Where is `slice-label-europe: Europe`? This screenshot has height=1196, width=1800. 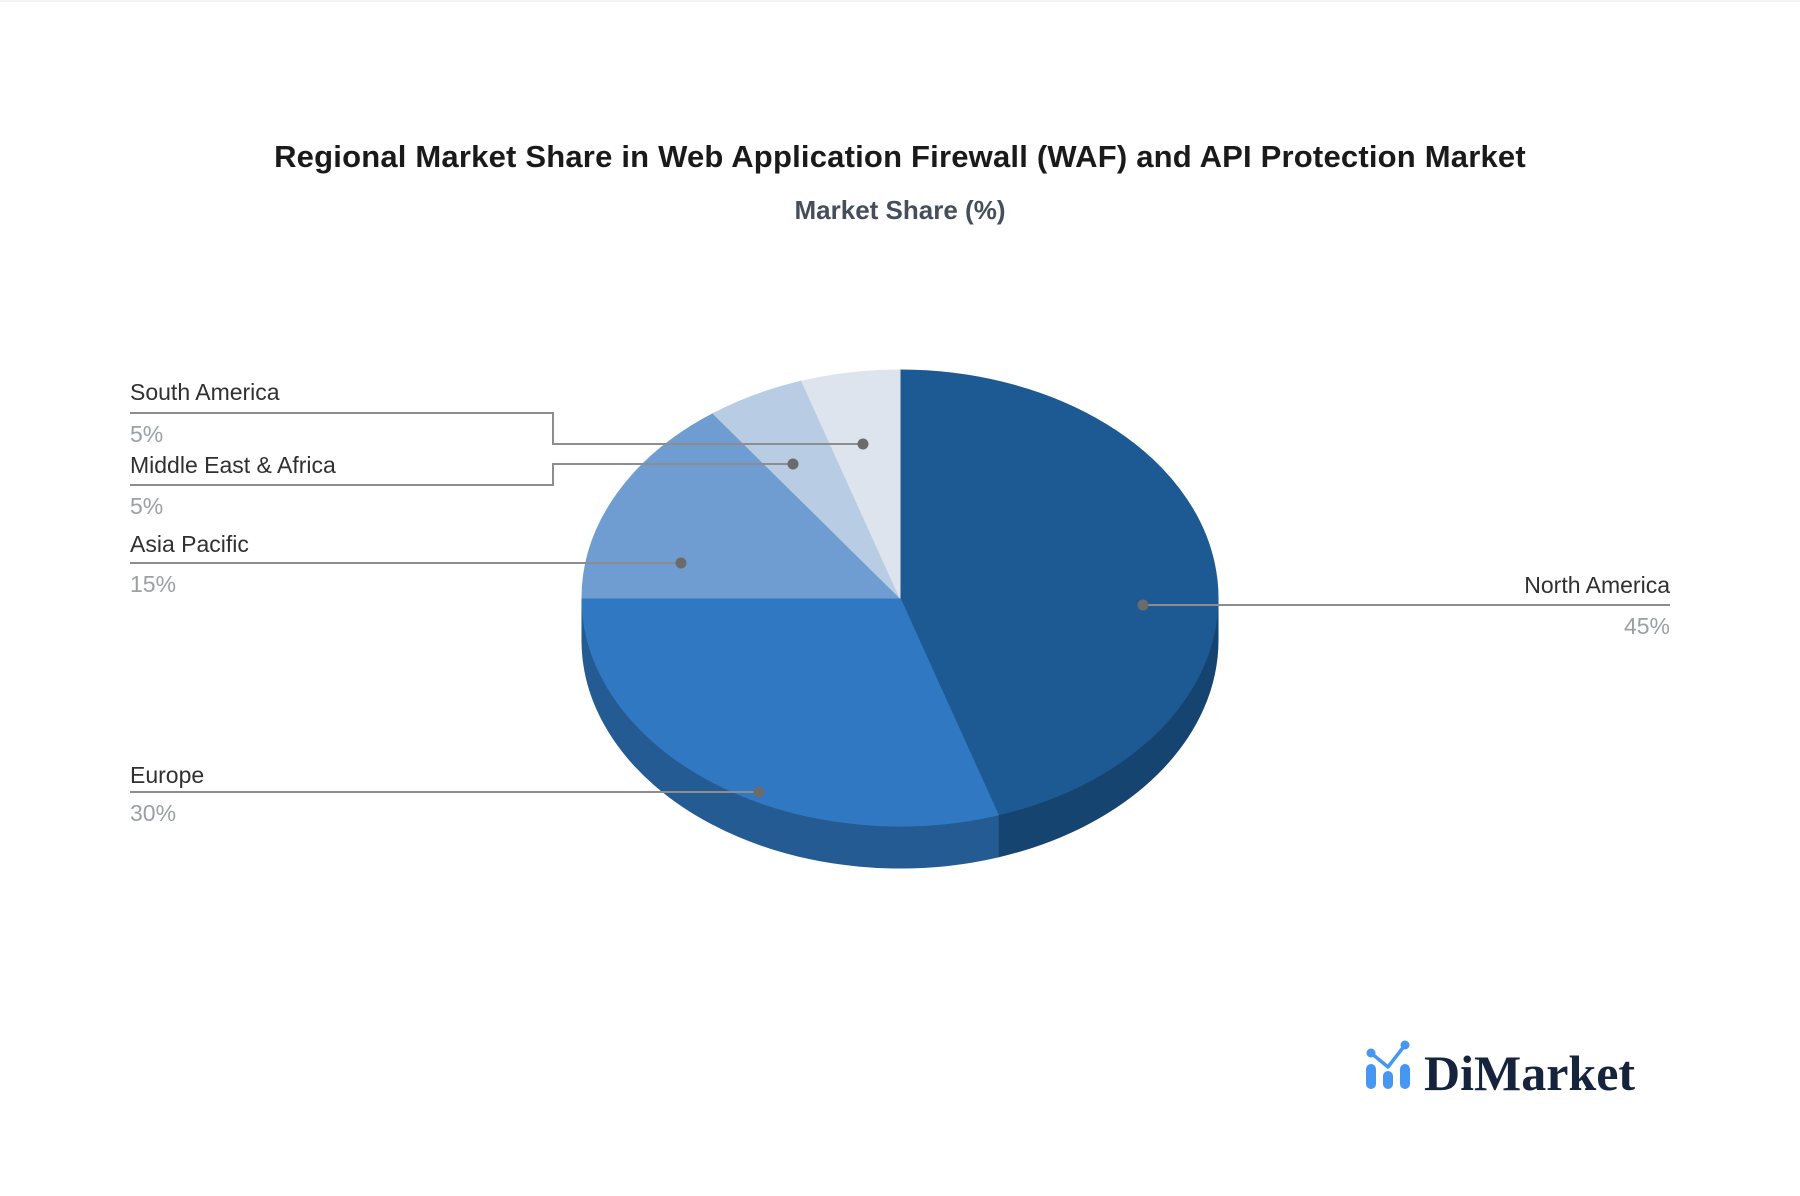 slice-label-europe: Europe is located at coordinates (167, 775).